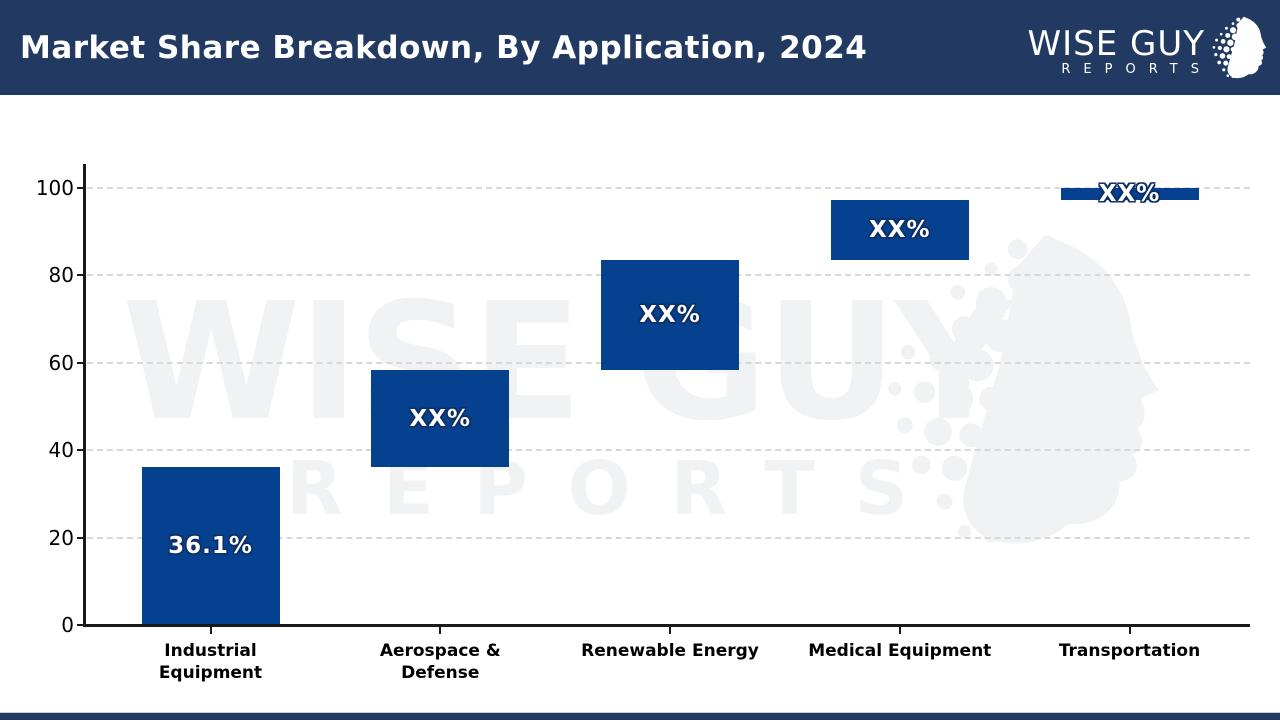  I want to click on y-axis-tick-label: 60, so click(61, 362).